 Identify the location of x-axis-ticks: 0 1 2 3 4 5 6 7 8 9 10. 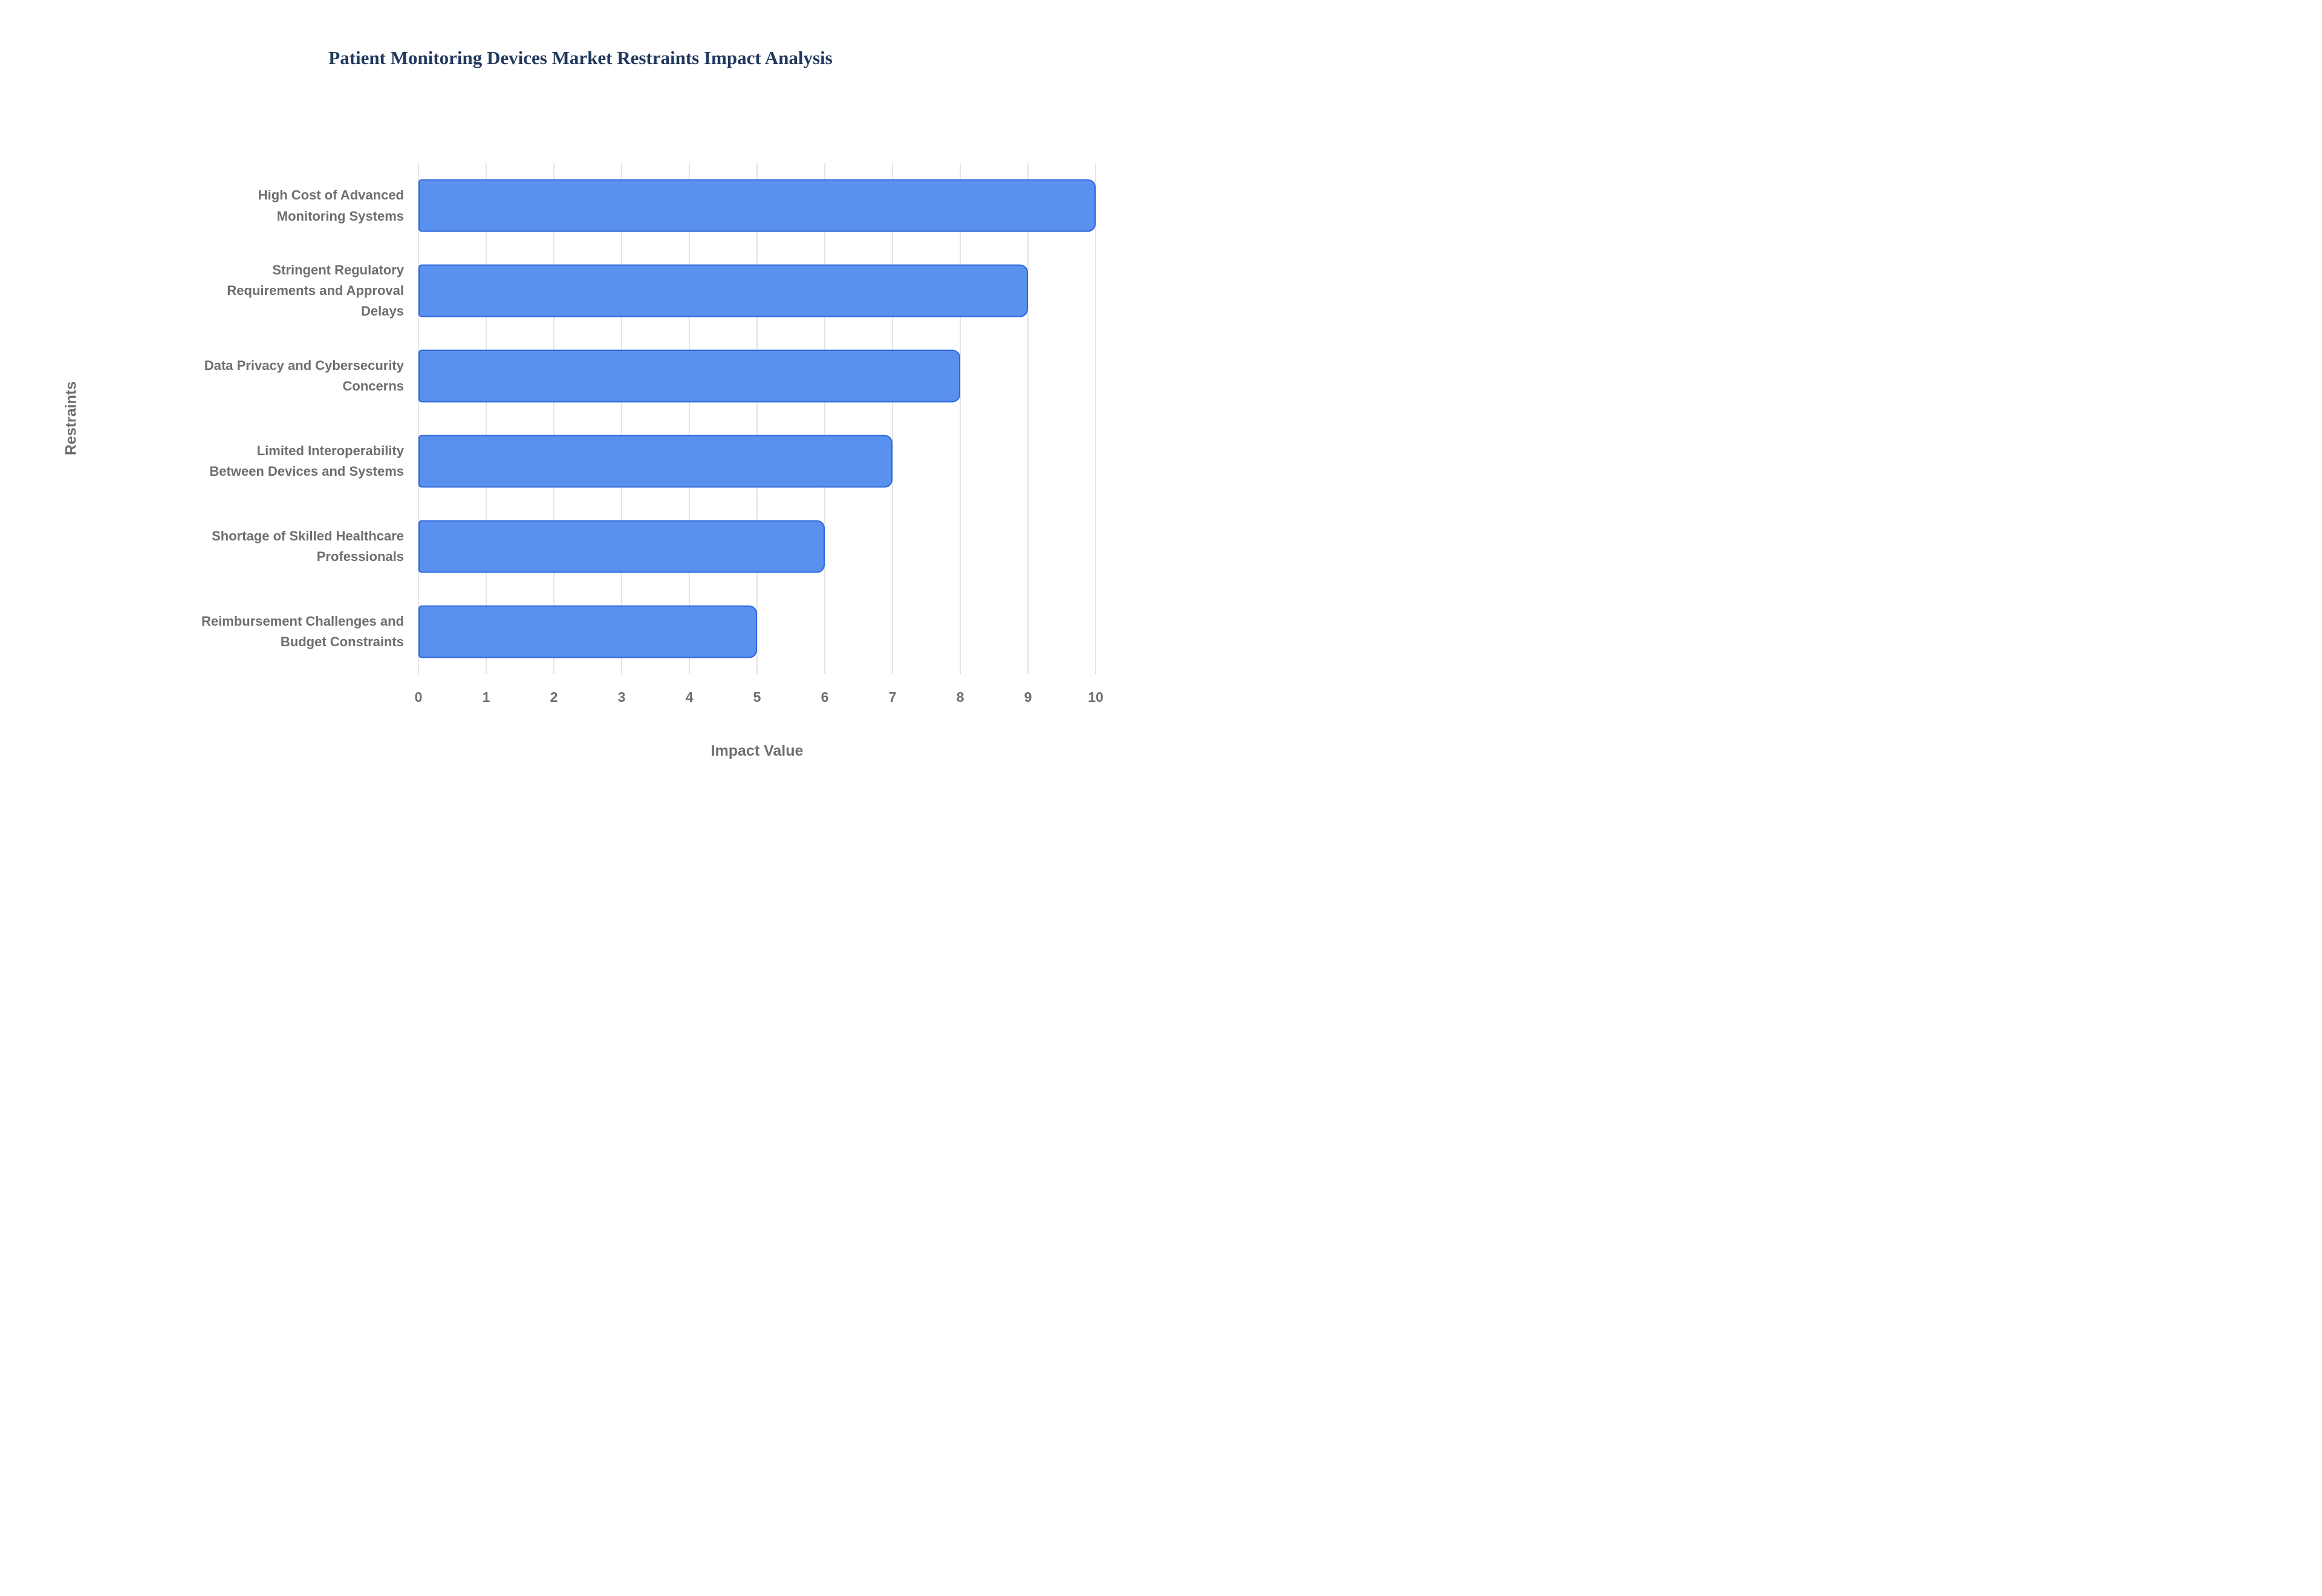
(759, 701).